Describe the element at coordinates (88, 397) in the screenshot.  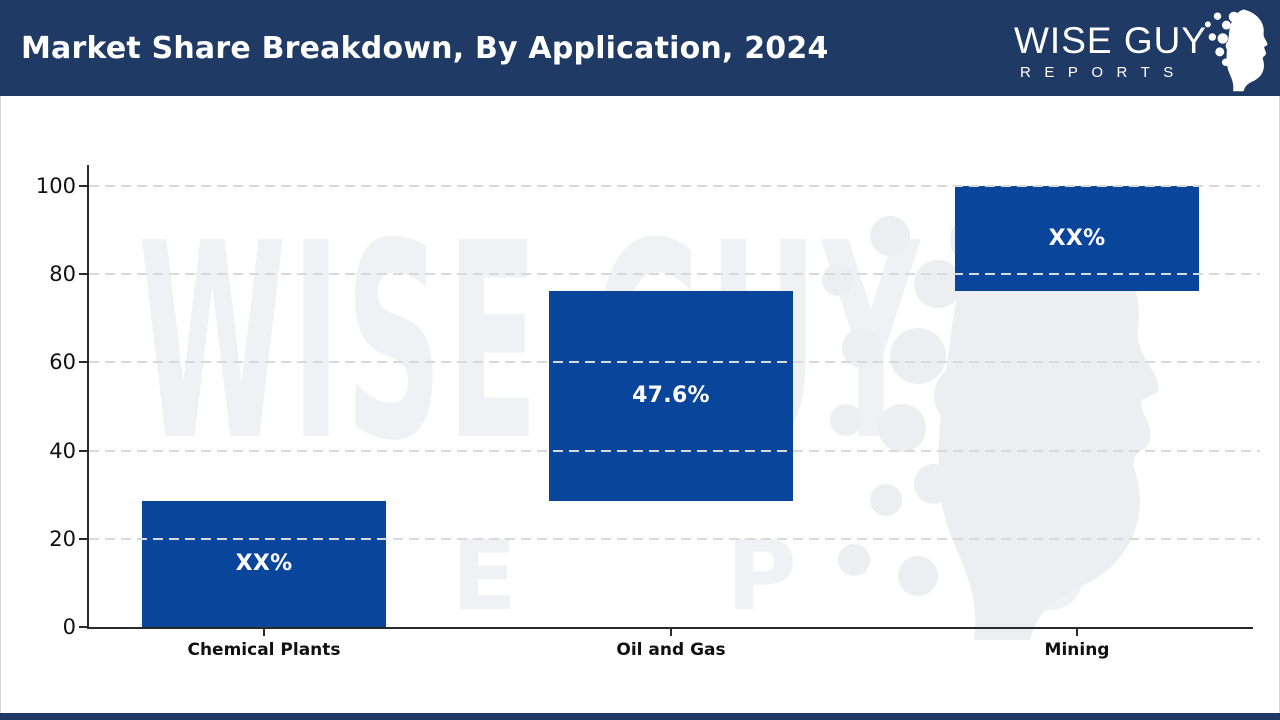
I see `y-axis-line` at that location.